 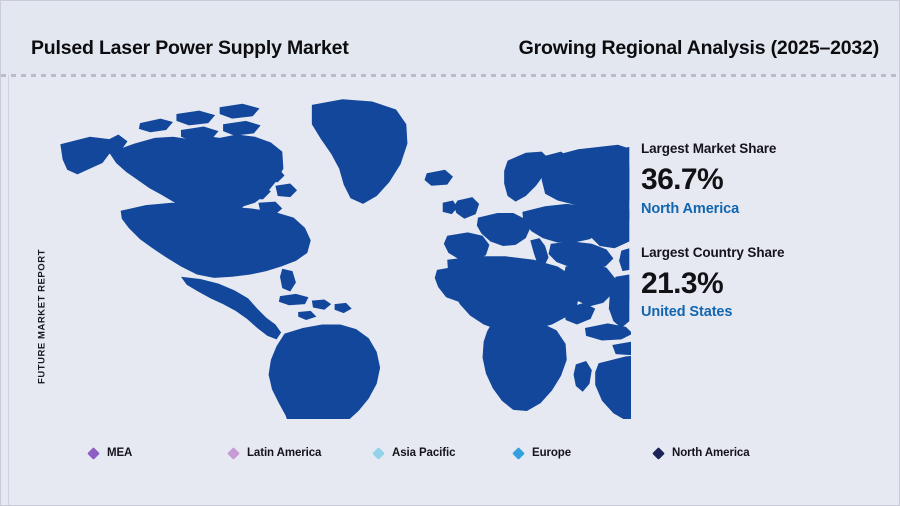 I want to click on legend-item-europe: Europe, so click(x=542, y=453).